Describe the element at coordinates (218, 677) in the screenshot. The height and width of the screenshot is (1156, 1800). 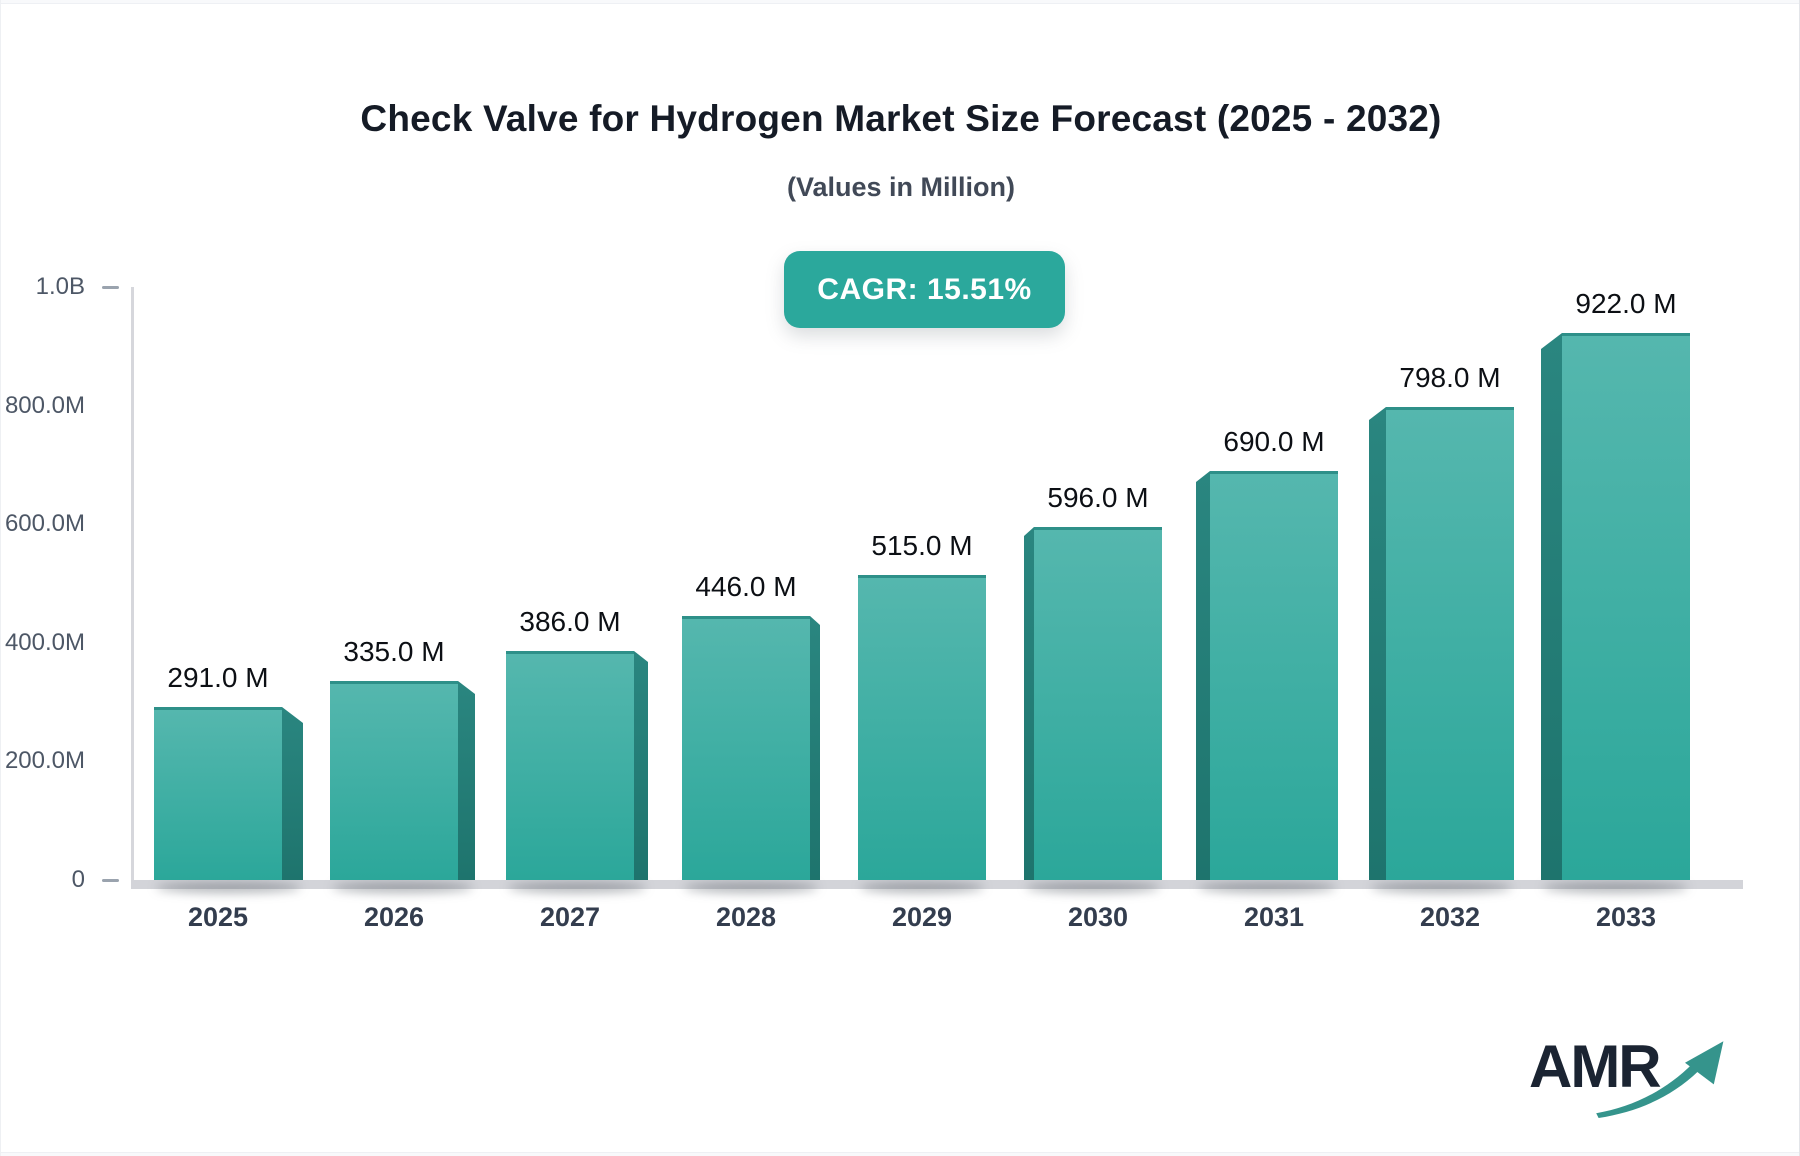
I see `bar-value-label-2025: 291.0 M` at that location.